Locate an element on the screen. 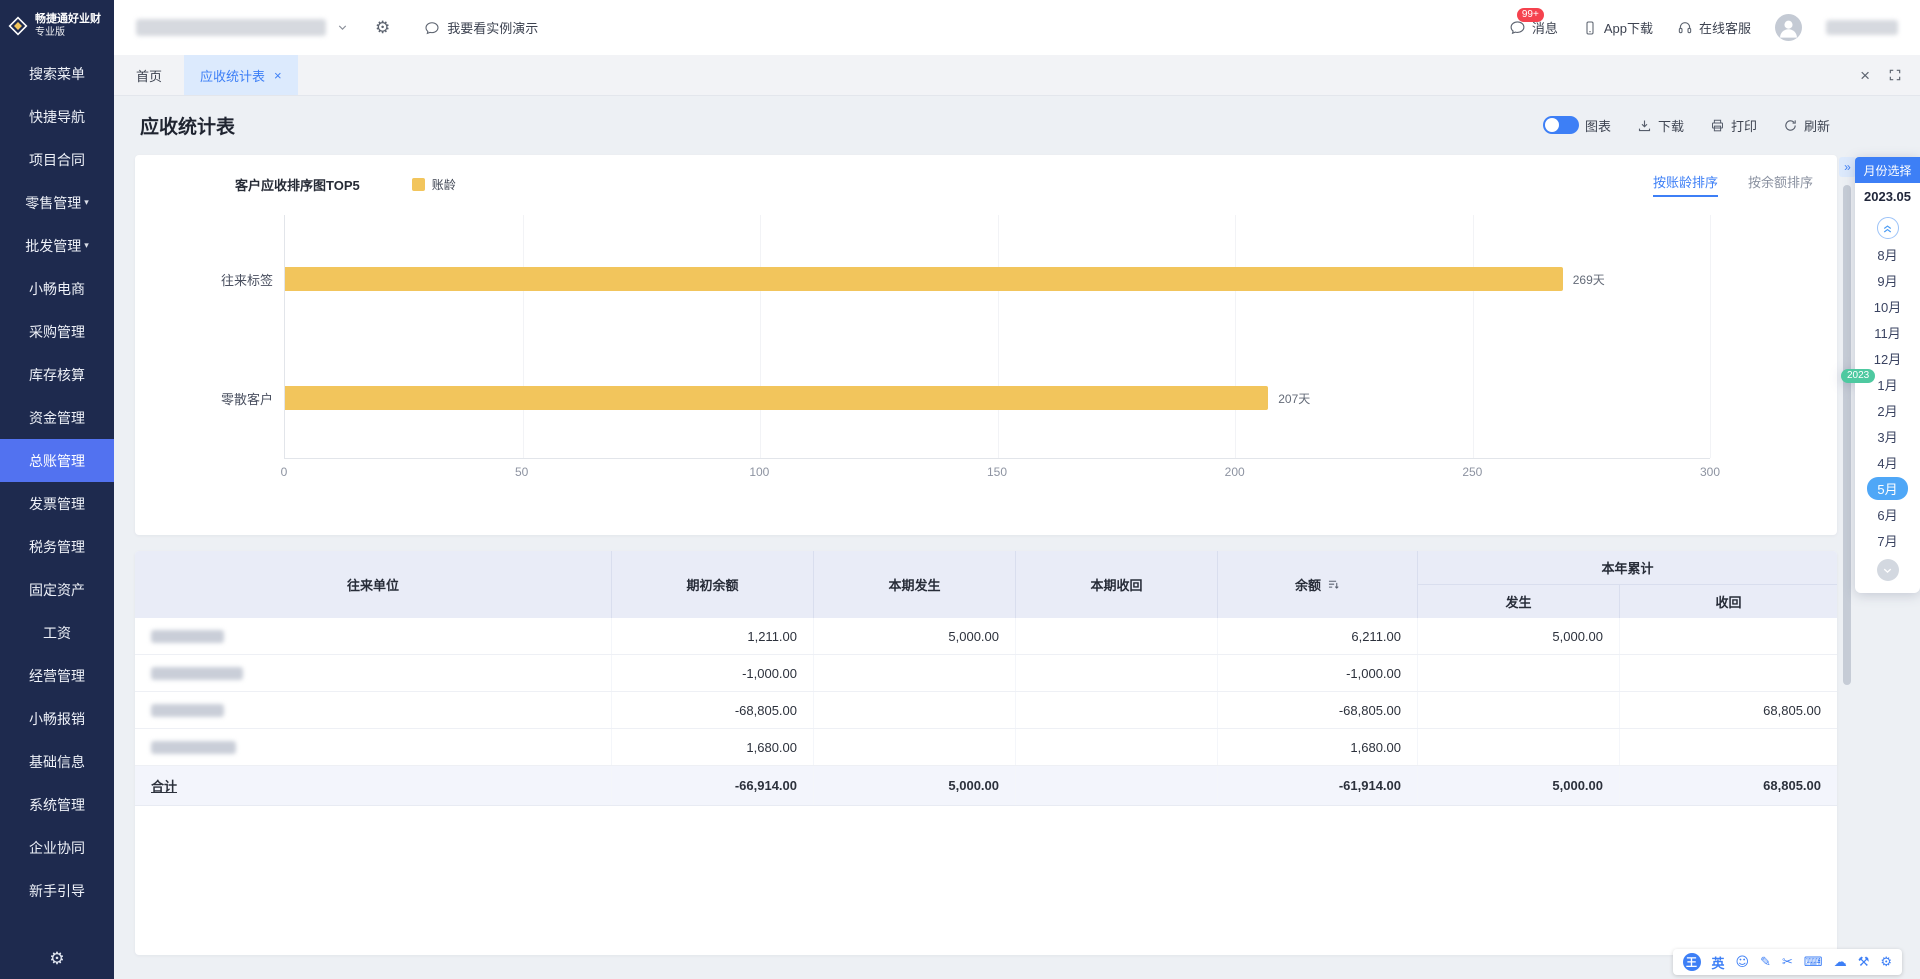 This screenshot has height=979, width=1920. tabbar: 首页 应收统计表 × × is located at coordinates (1017, 75).